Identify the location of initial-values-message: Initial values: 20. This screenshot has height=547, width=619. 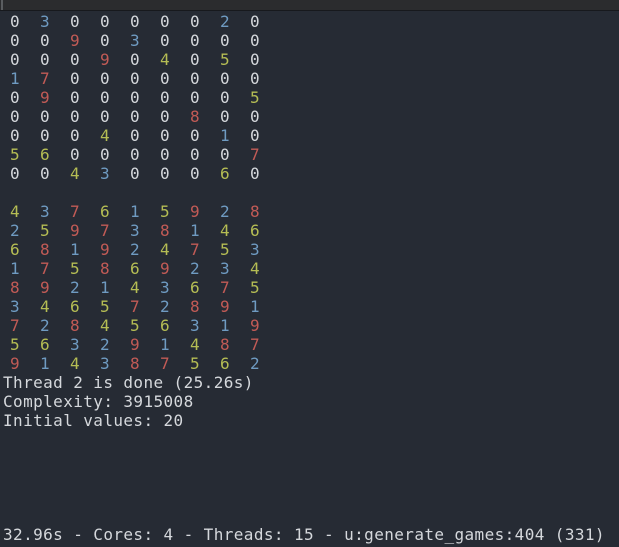
(93, 420).